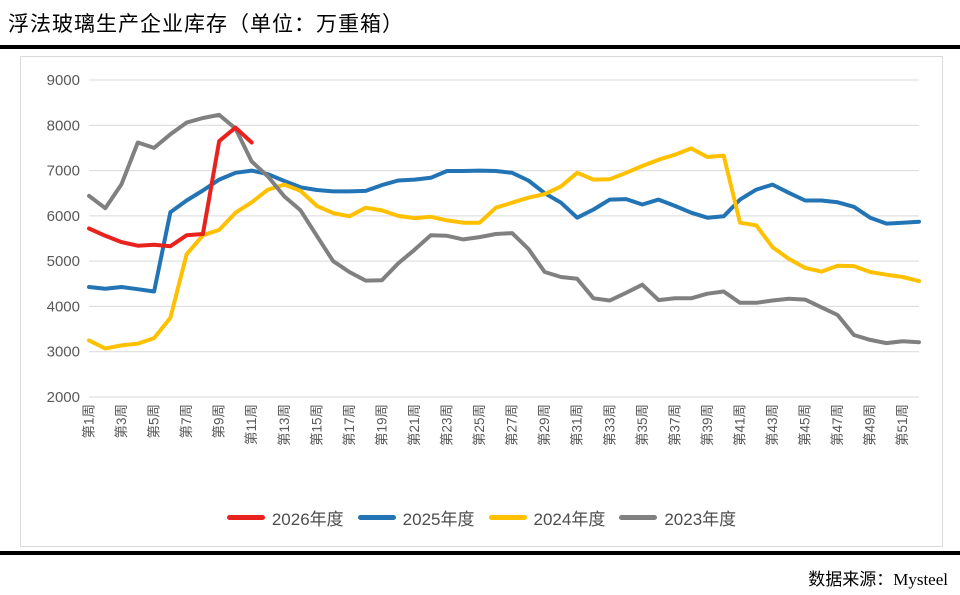 Image resolution: width=960 pixels, height=595 pixels. Describe the element at coordinates (63, 261) in the screenshot. I see `y-tick-label-5000: 5000` at that location.